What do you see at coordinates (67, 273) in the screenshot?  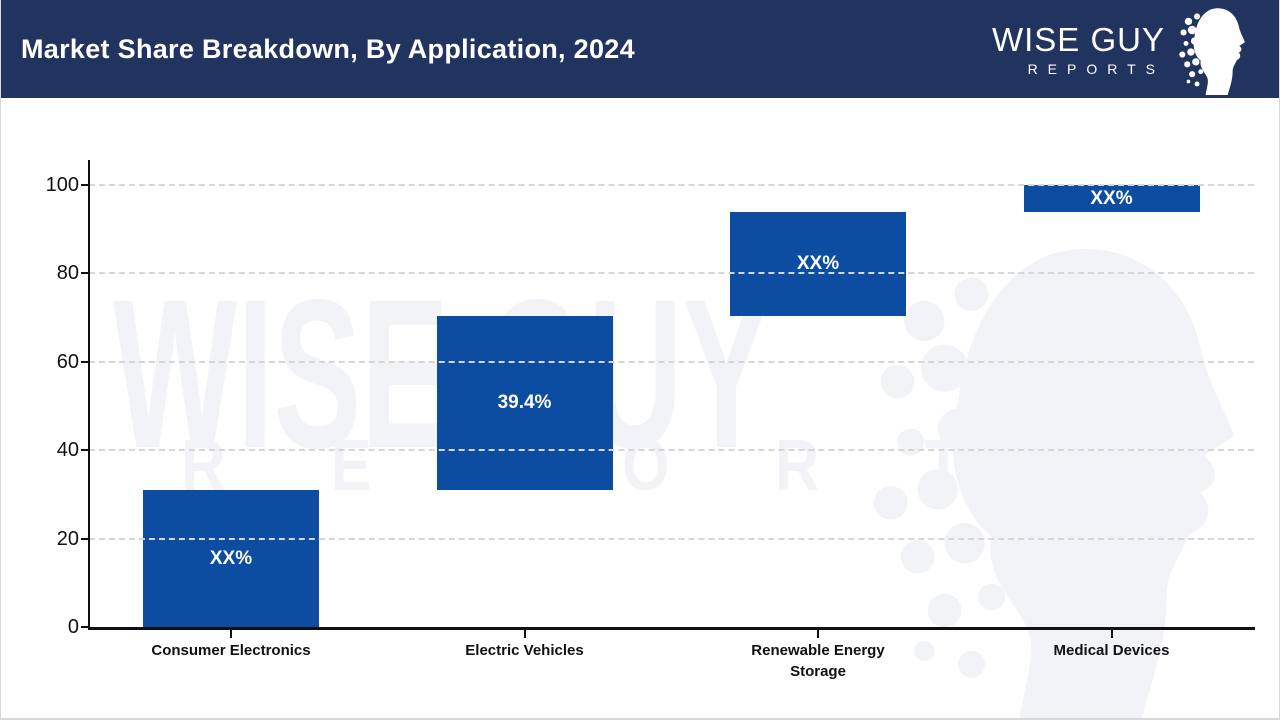 I see `y-axis-tick-label: 80` at bounding box center [67, 273].